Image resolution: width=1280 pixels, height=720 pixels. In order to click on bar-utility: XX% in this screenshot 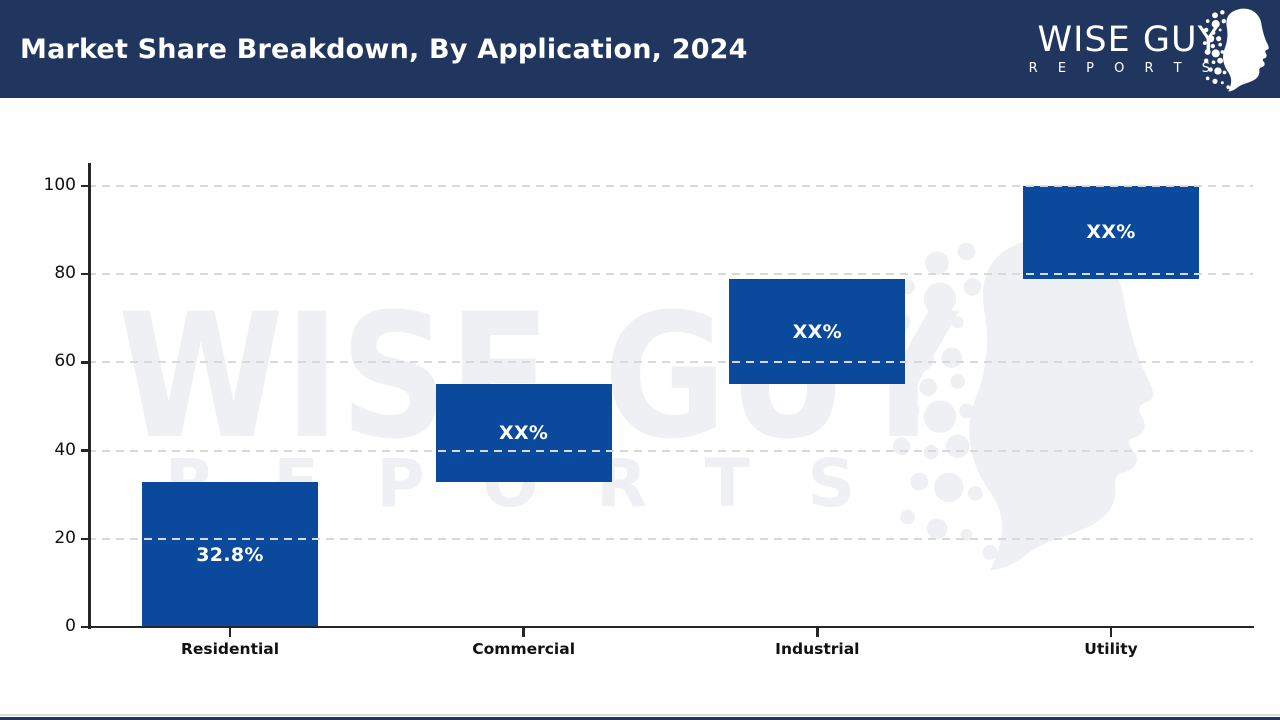, I will do `click(1111, 232)`.